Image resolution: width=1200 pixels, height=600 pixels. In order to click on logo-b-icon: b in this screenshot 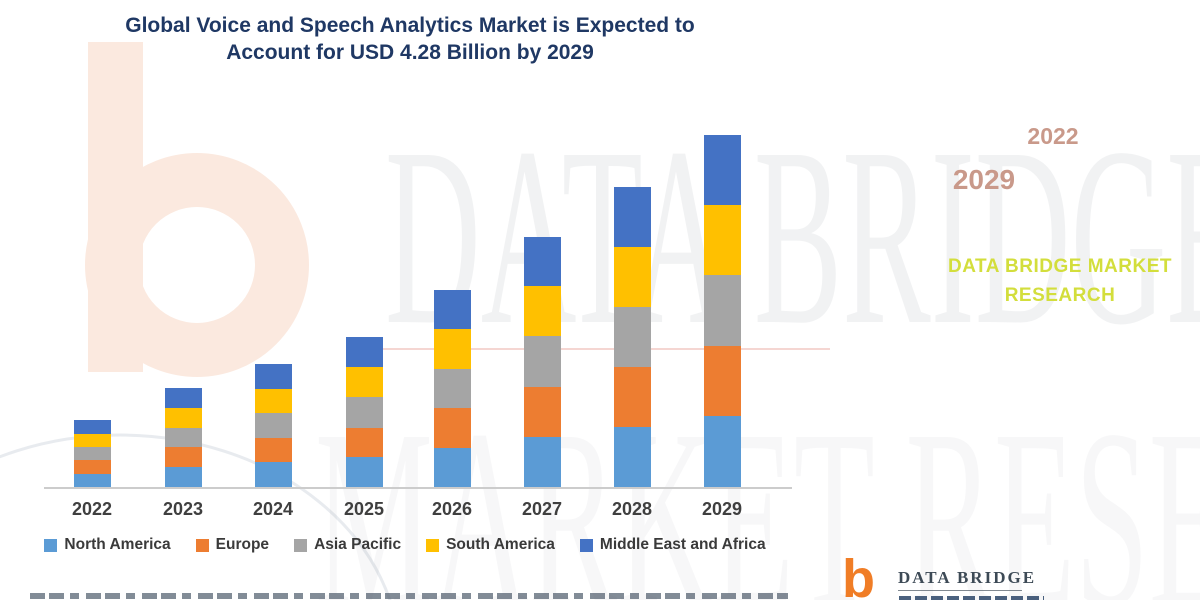, I will do `click(858, 574)`.